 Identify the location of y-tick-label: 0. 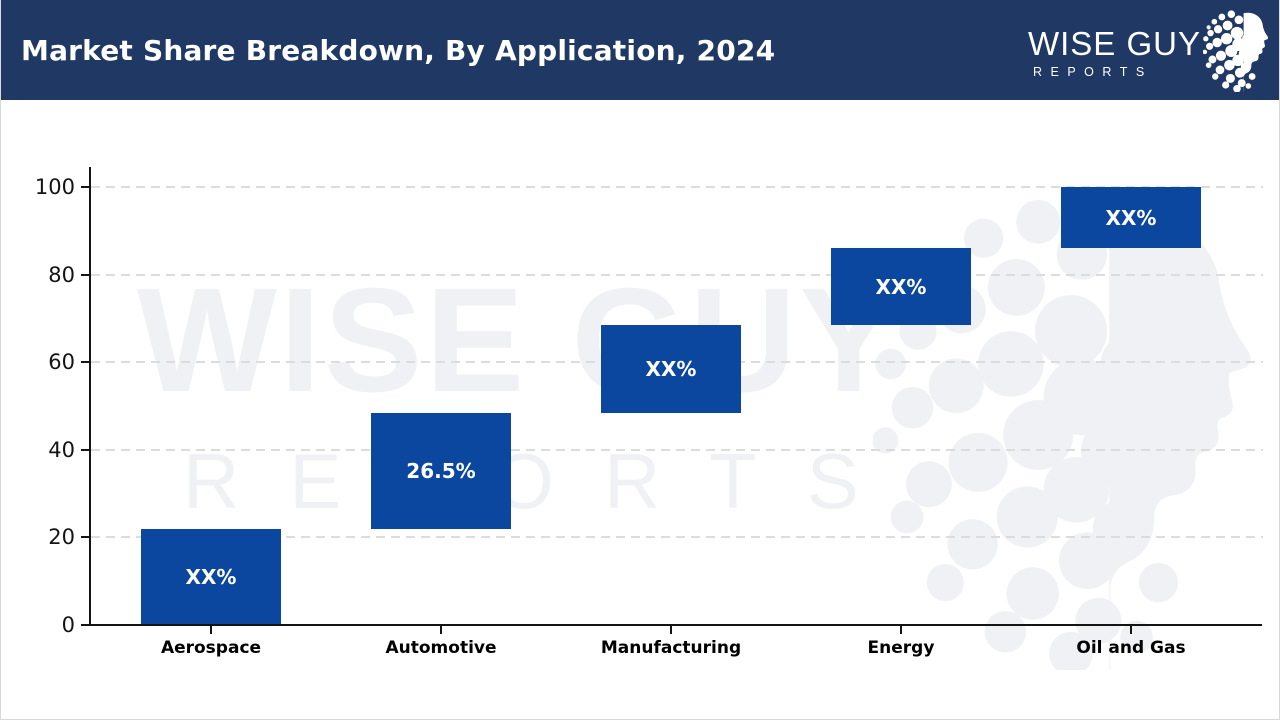
(68, 625).